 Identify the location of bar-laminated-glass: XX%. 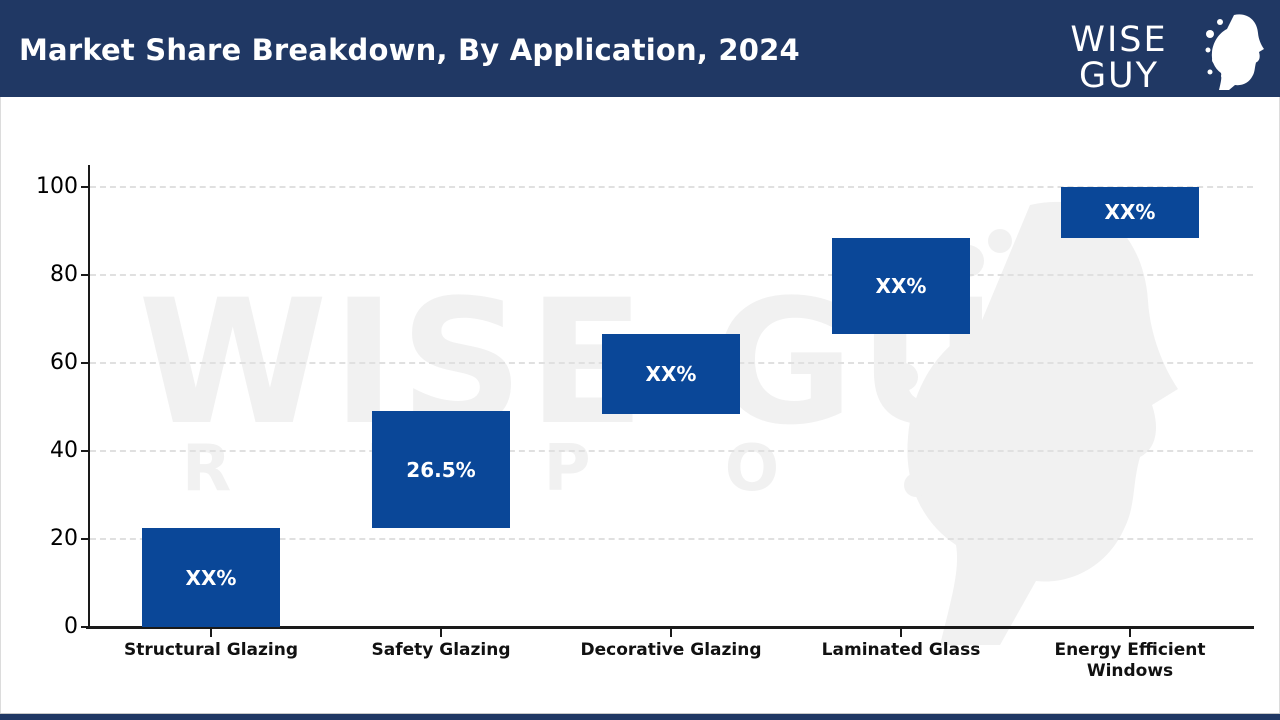
(901, 286).